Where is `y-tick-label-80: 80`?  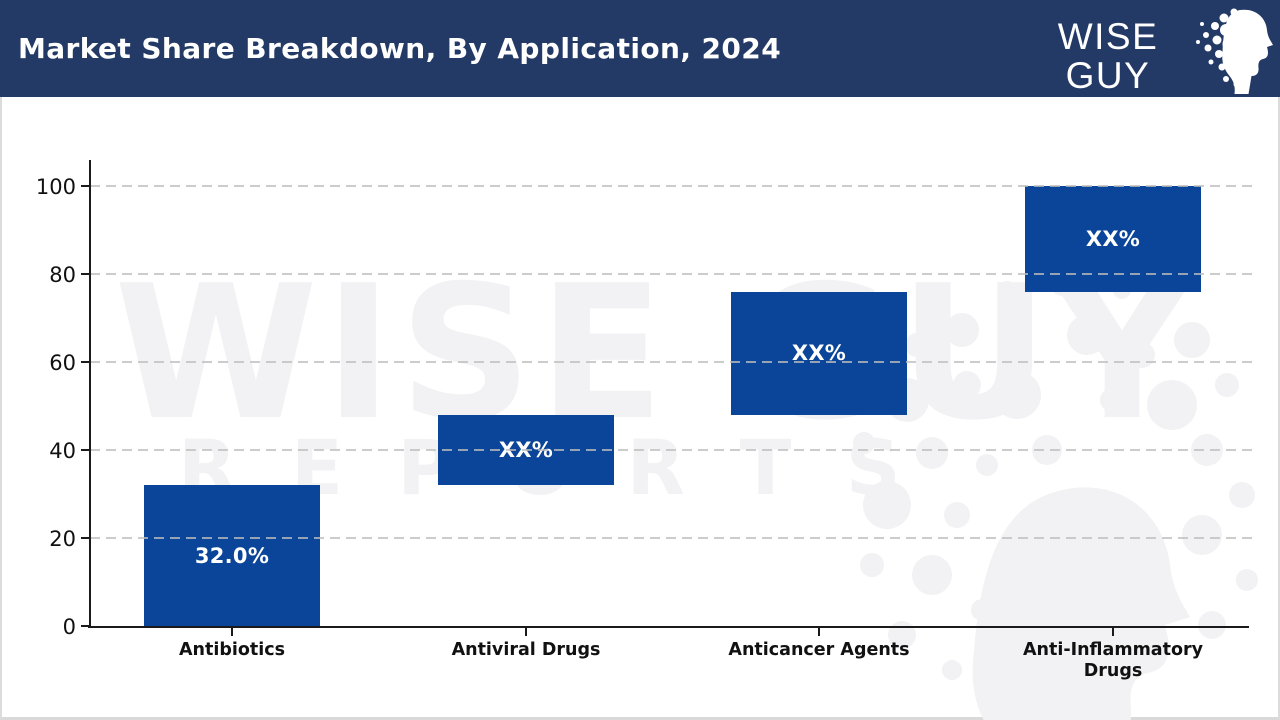
y-tick-label-80: 80 is located at coordinates (62, 275).